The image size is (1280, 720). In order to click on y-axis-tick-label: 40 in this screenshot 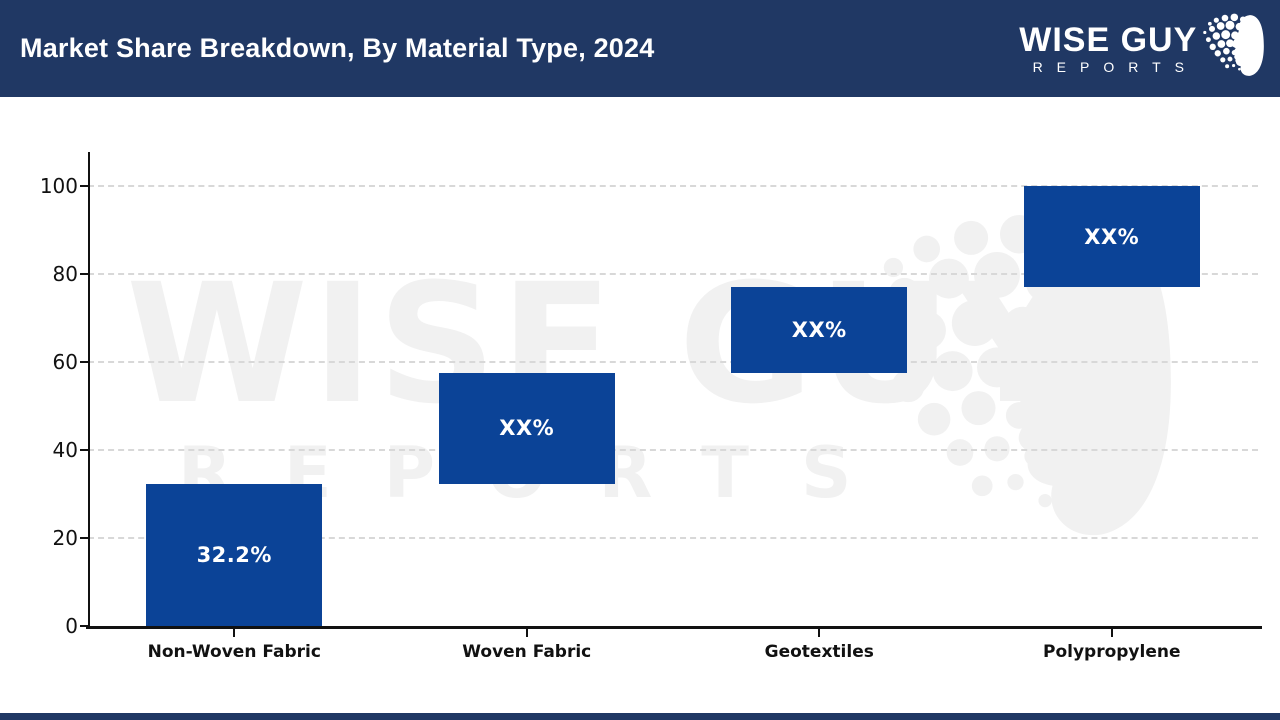, I will do `click(65, 450)`.